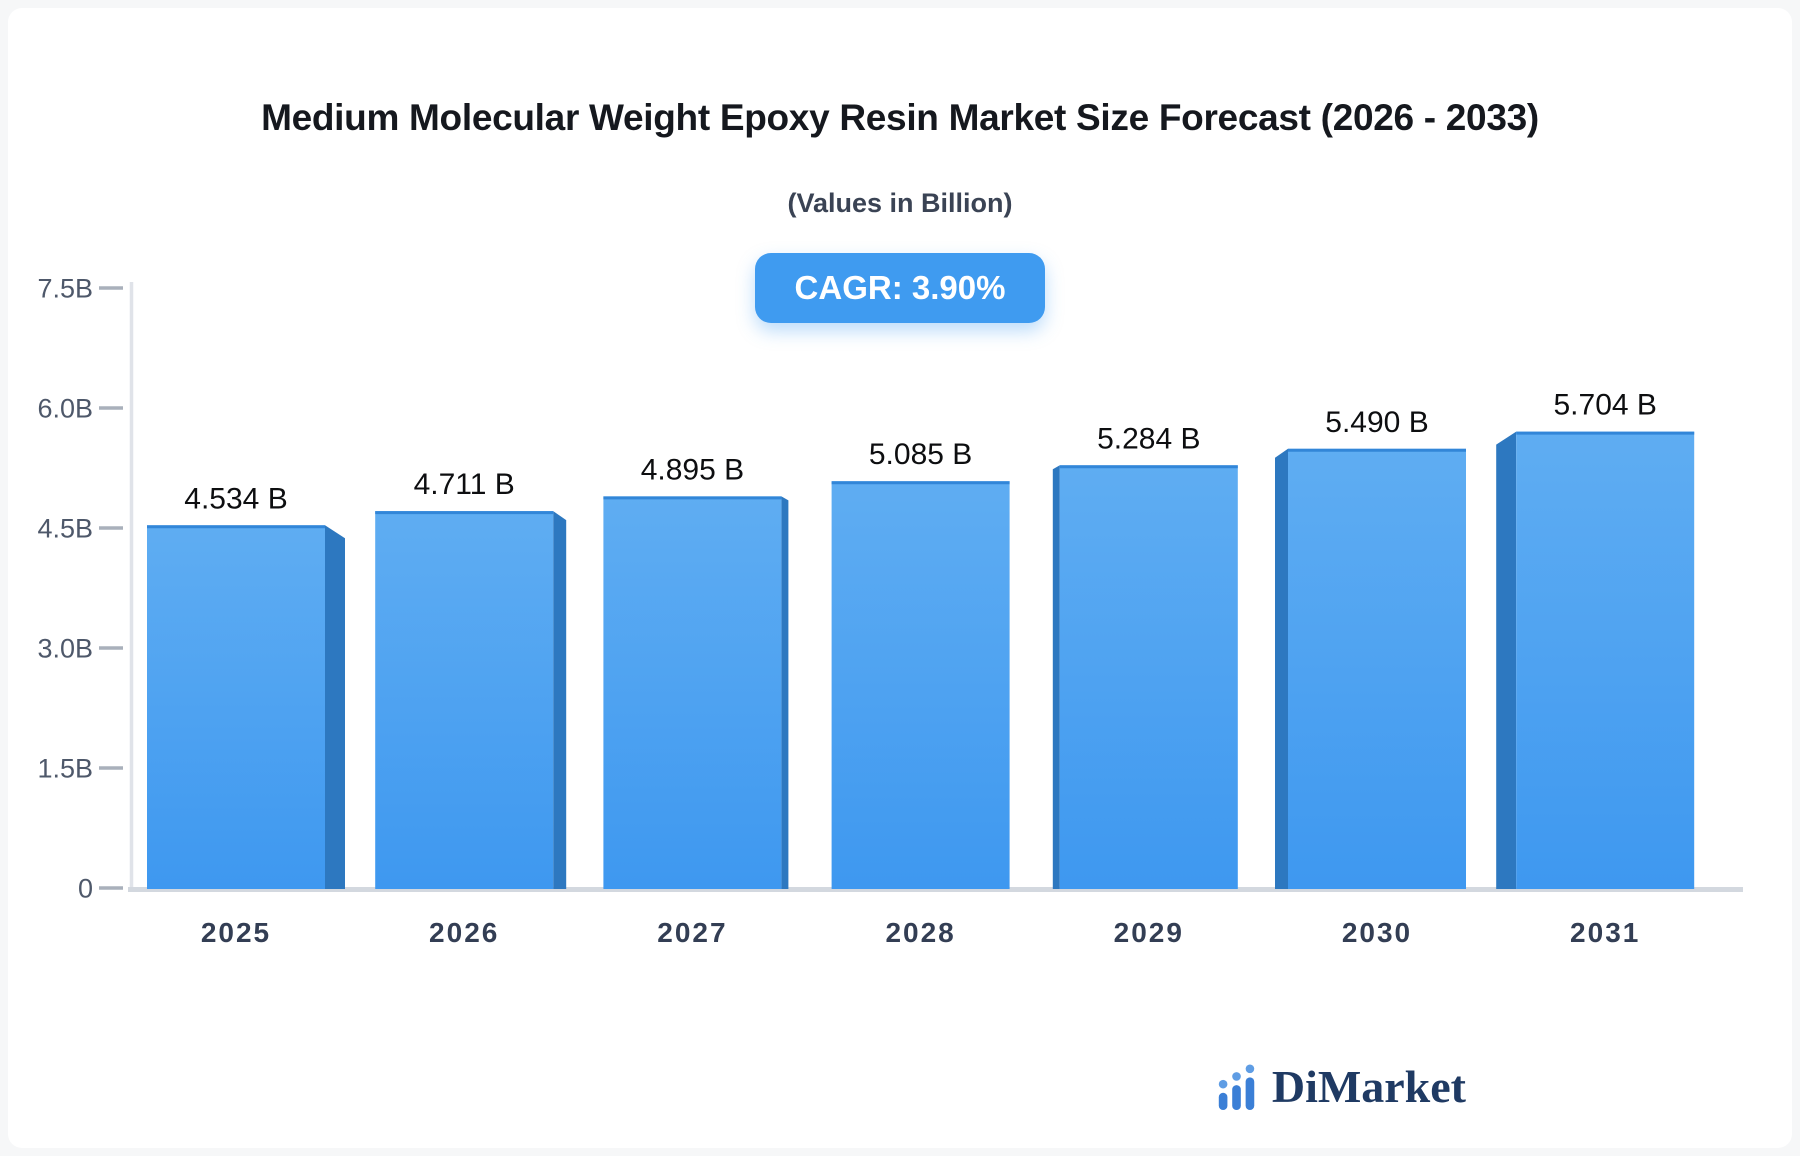 This screenshot has height=1156, width=1800. What do you see at coordinates (1376, 422) in the screenshot?
I see `bar-value-label: 5.490 B` at bounding box center [1376, 422].